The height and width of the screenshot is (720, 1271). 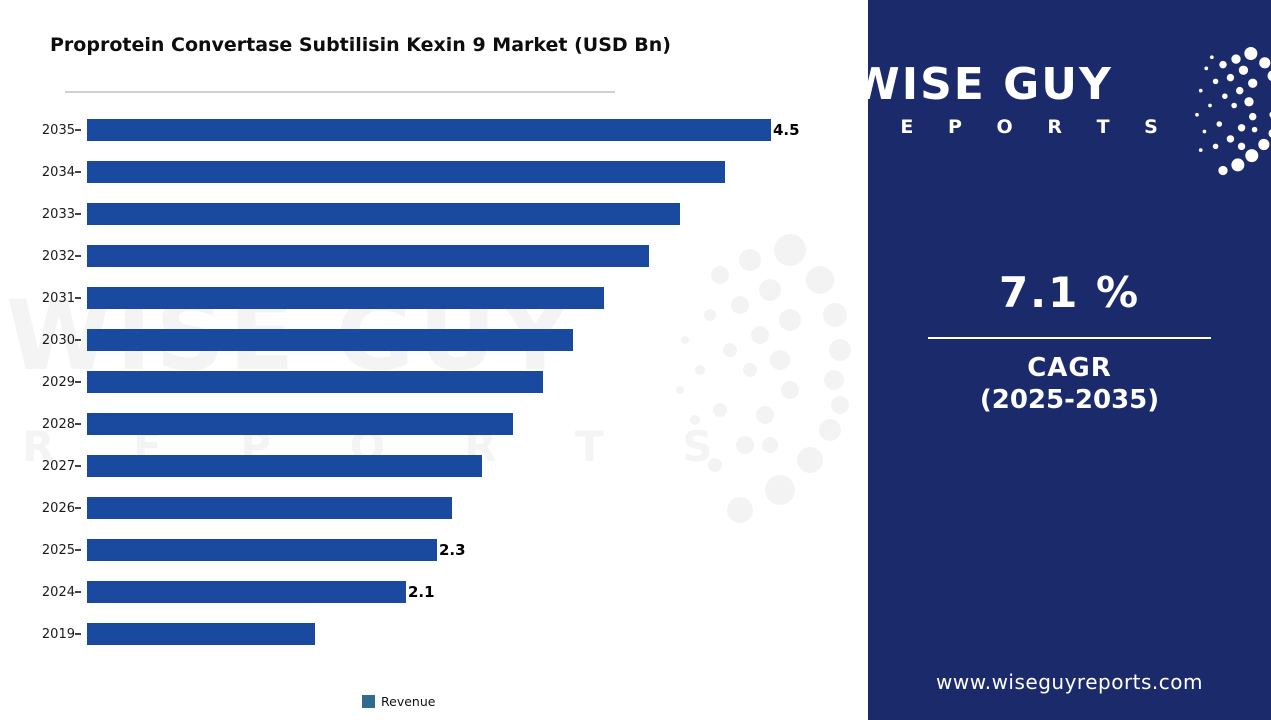 I want to click on bar-value-label: 4.5, so click(x=786, y=130).